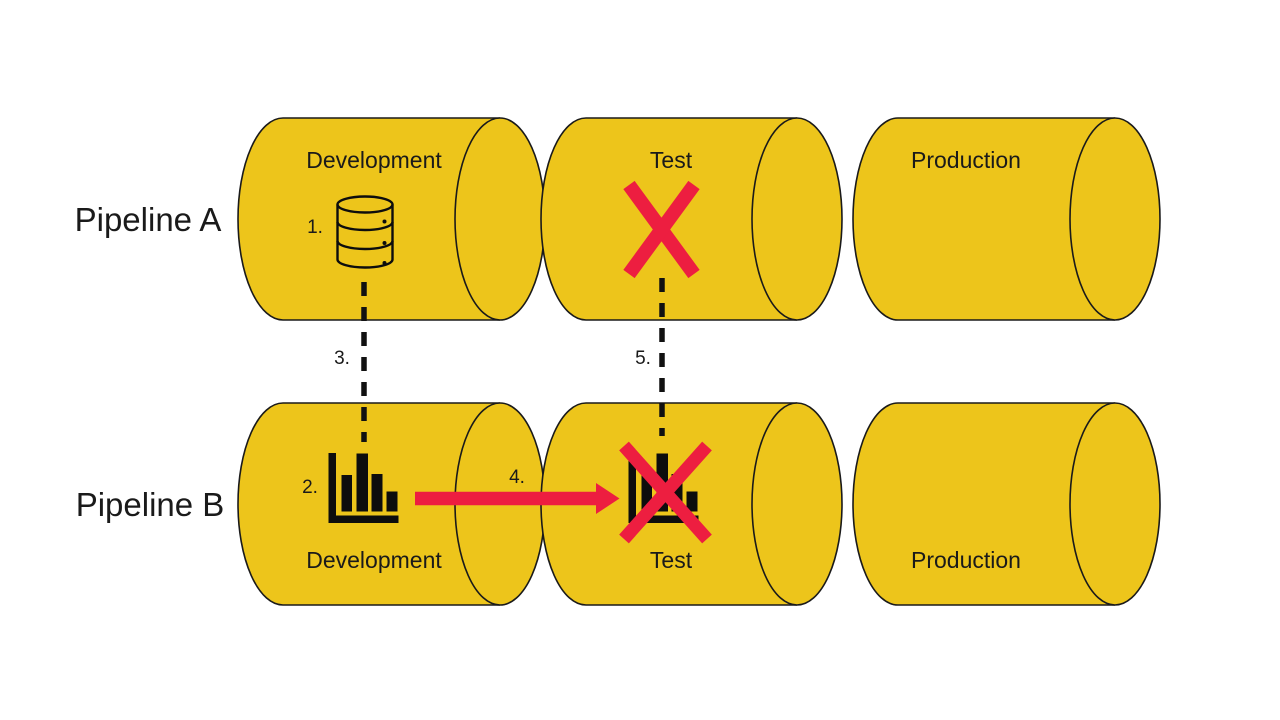 Image resolution: width=1280 pixels, height=720 pixels. I want to click on cylinder-production-a: Production, so click(1006, 219).